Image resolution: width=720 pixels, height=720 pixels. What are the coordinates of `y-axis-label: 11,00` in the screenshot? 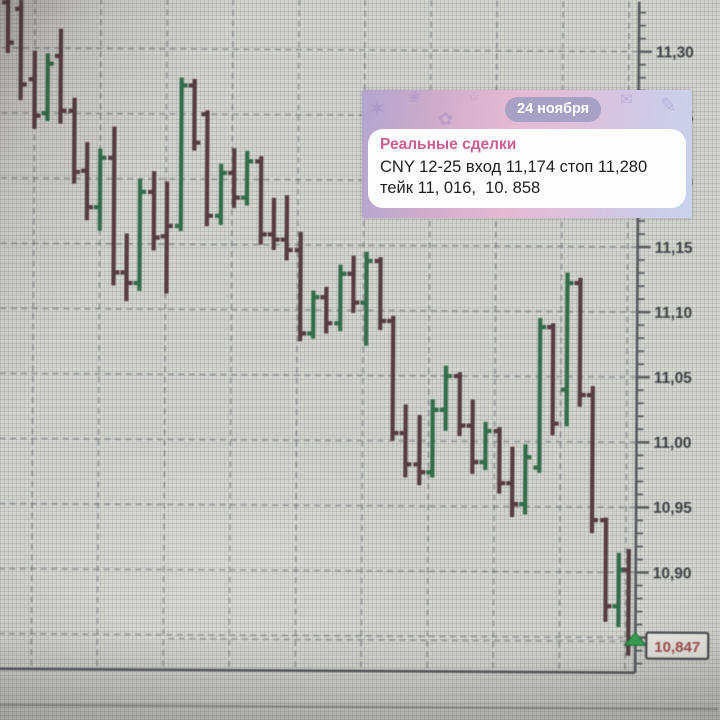 It's located at (672, 443).